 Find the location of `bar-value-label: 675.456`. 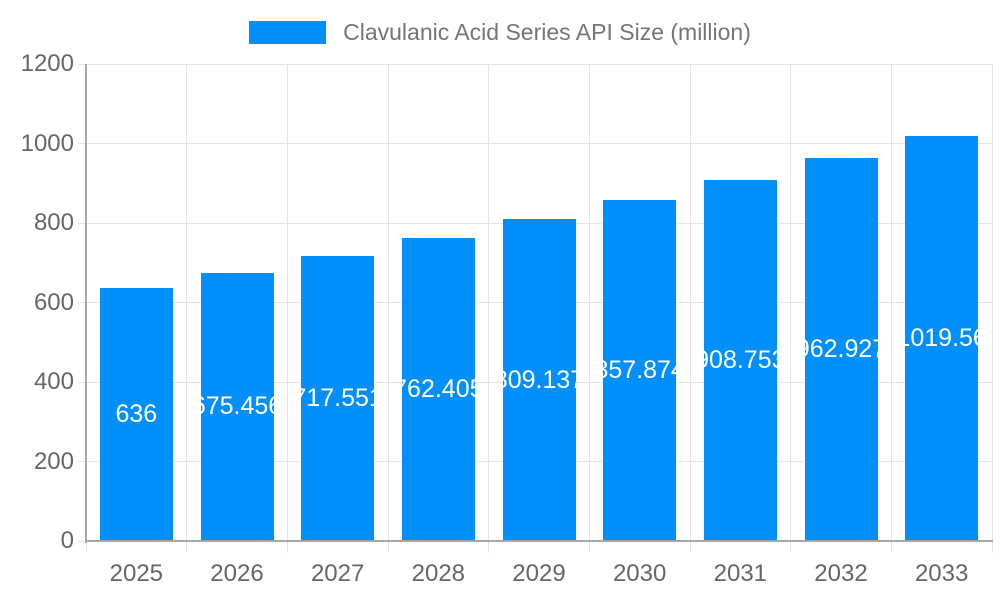

bar-value-label: 675.456 is located at coordinates (237, 406).